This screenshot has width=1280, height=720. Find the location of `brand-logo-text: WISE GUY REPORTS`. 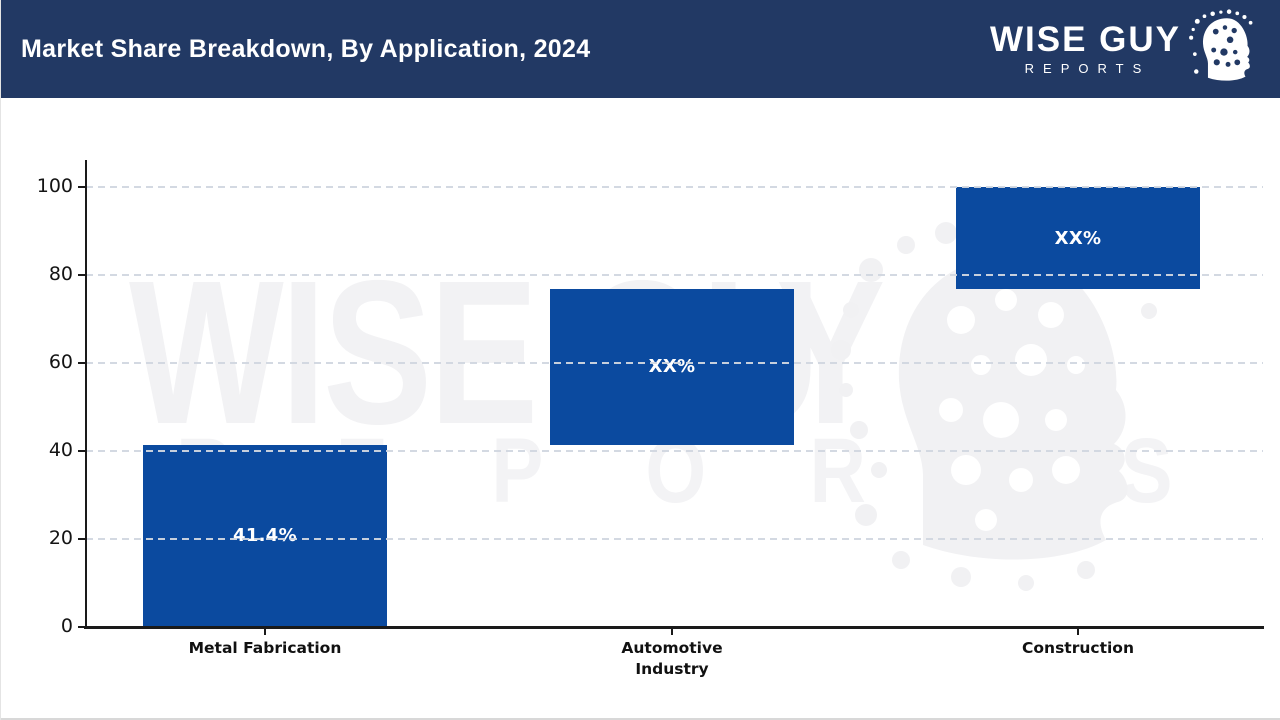

brand-logo-text: WISE GUY REPORTS is located at coordinates (1085, 49).